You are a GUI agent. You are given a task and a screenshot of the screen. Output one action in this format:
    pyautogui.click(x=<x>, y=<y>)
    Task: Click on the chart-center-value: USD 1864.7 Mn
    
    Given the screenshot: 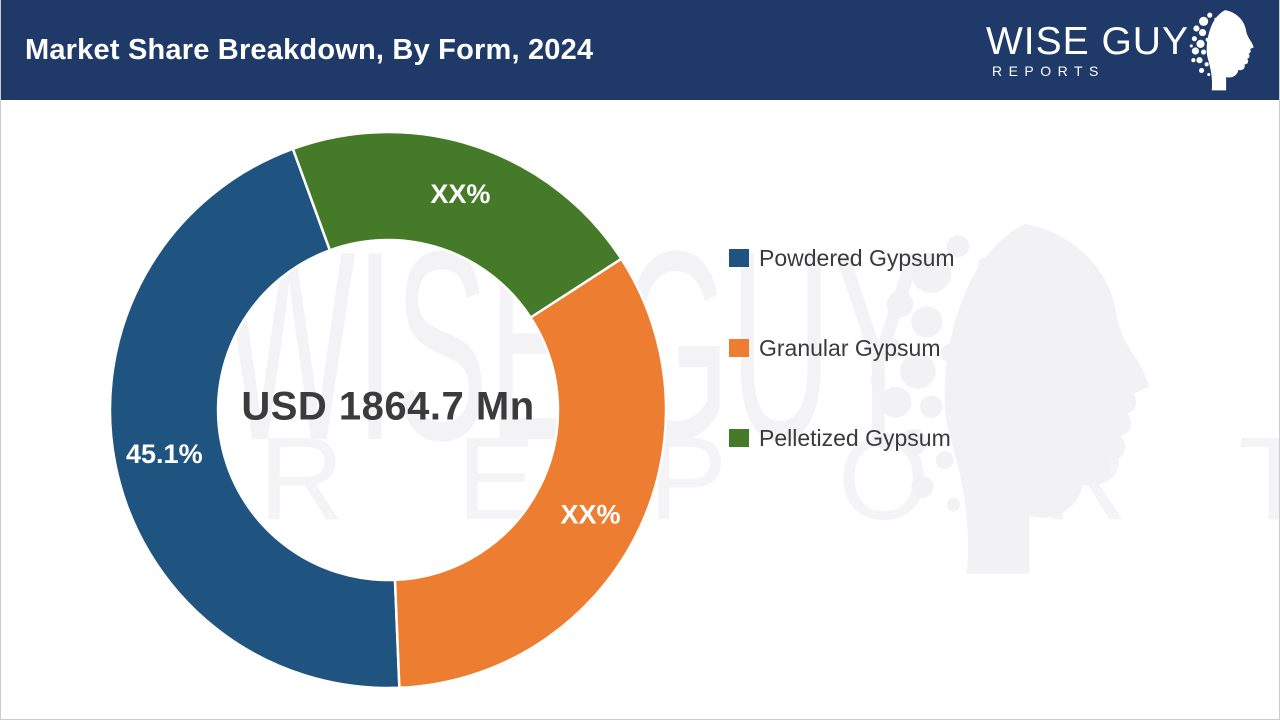 What is the action you would take?
    pyautogui.click(x=388, y=406)
    